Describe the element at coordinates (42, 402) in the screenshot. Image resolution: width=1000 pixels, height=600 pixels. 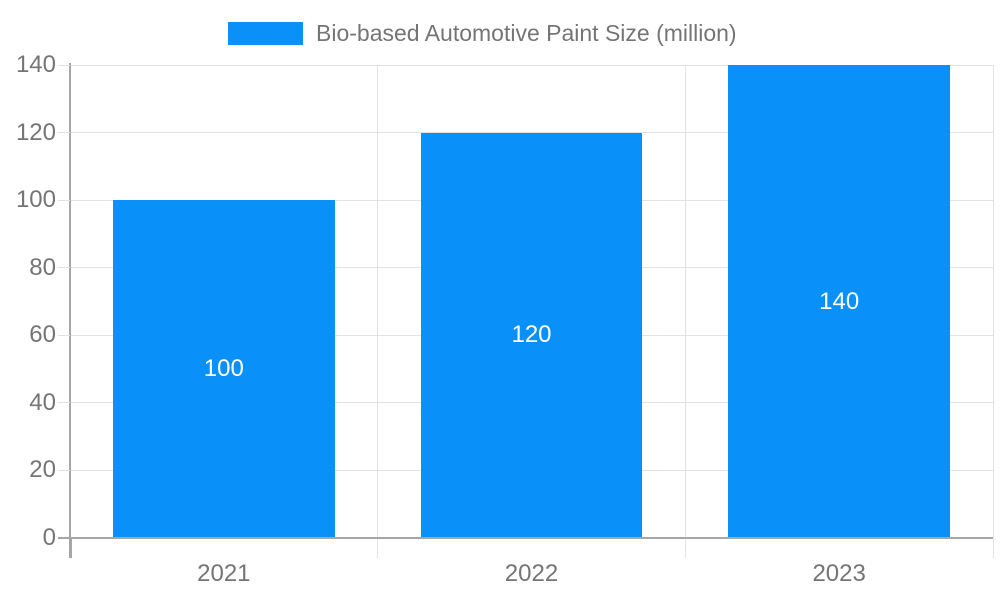
I see `y-axis-tick-label: 40` at that location.